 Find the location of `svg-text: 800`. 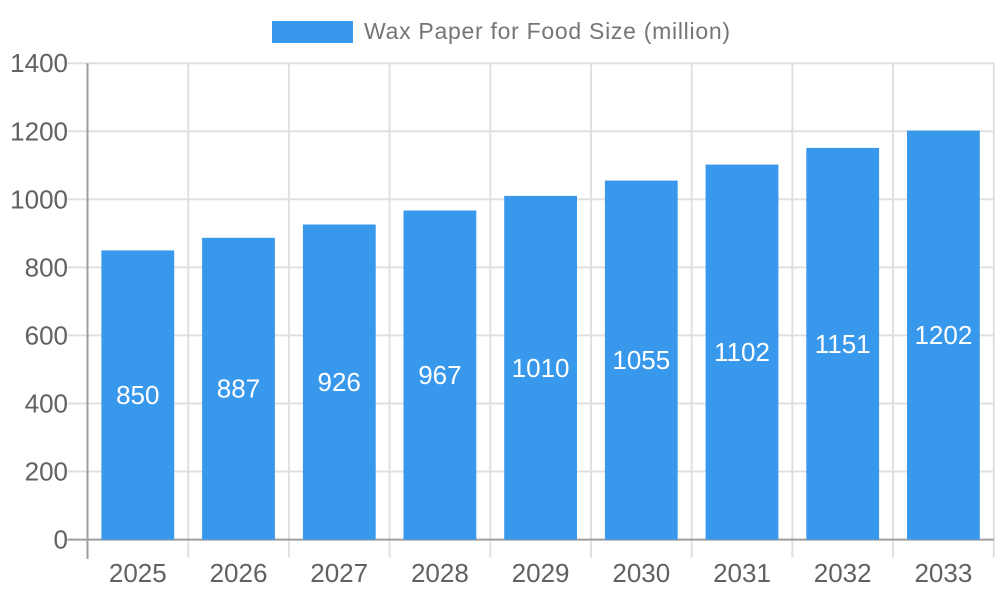

svg-text: 800 is located at coordinates (46, 267).